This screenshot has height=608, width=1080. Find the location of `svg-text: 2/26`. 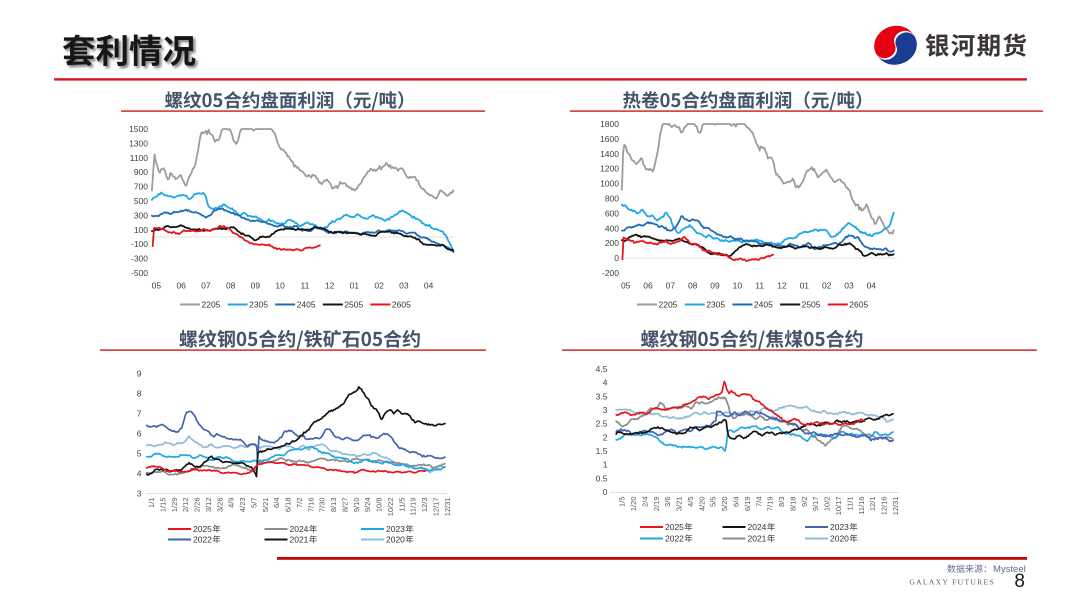

svg-text: 2/26 is located at coordinates (197, 505).